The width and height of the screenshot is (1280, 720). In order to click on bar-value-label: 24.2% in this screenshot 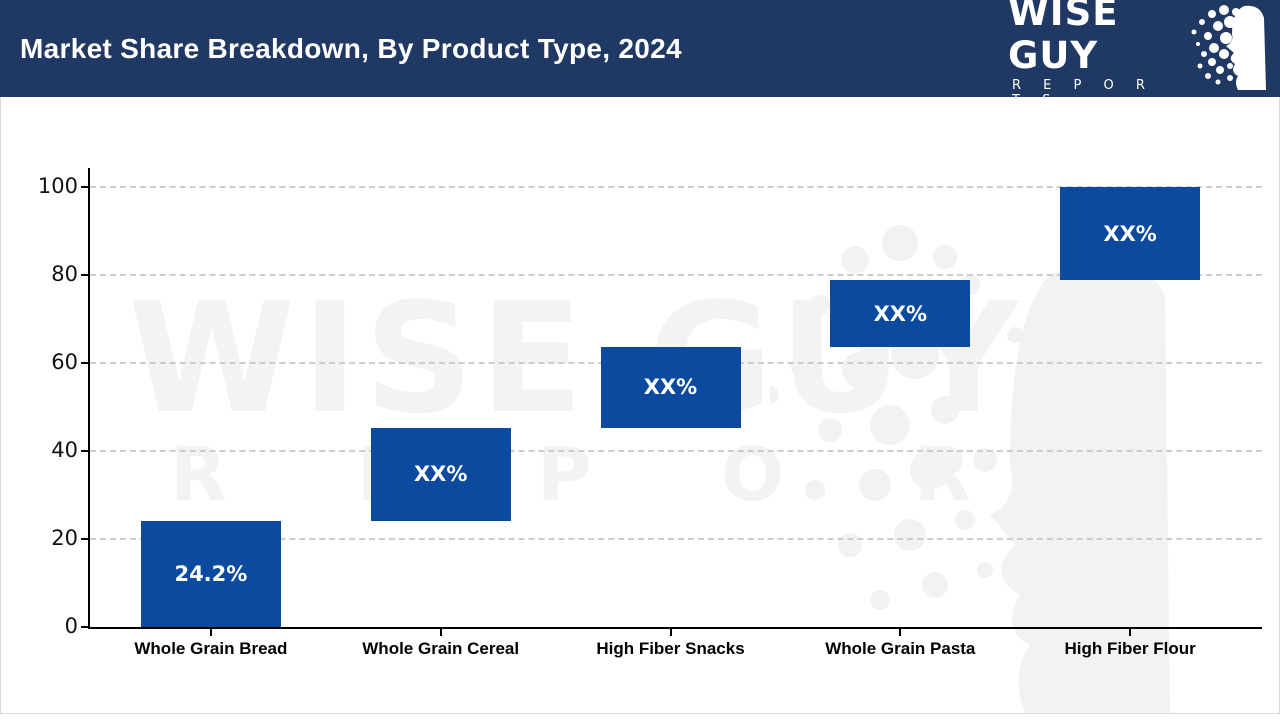, I will do `click(211, 573)`.